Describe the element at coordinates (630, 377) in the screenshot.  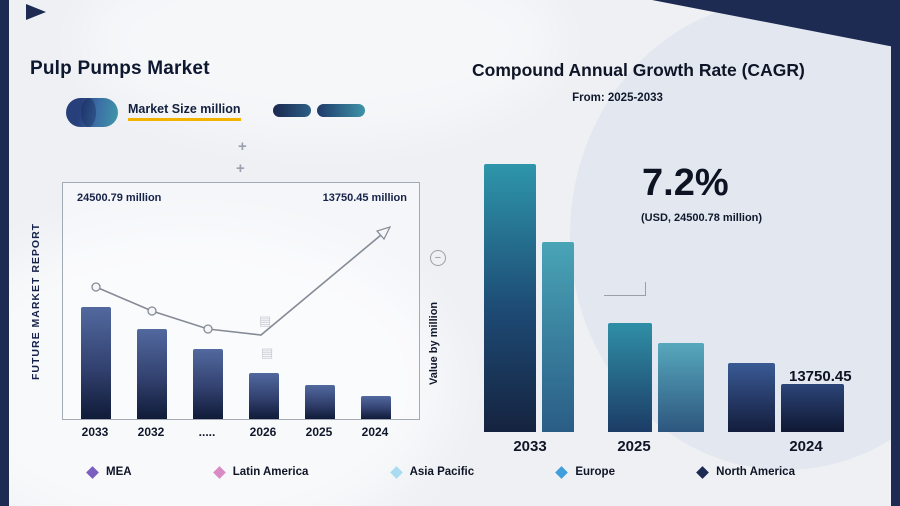
I see `cagr-bar-primary-2025` at that location.